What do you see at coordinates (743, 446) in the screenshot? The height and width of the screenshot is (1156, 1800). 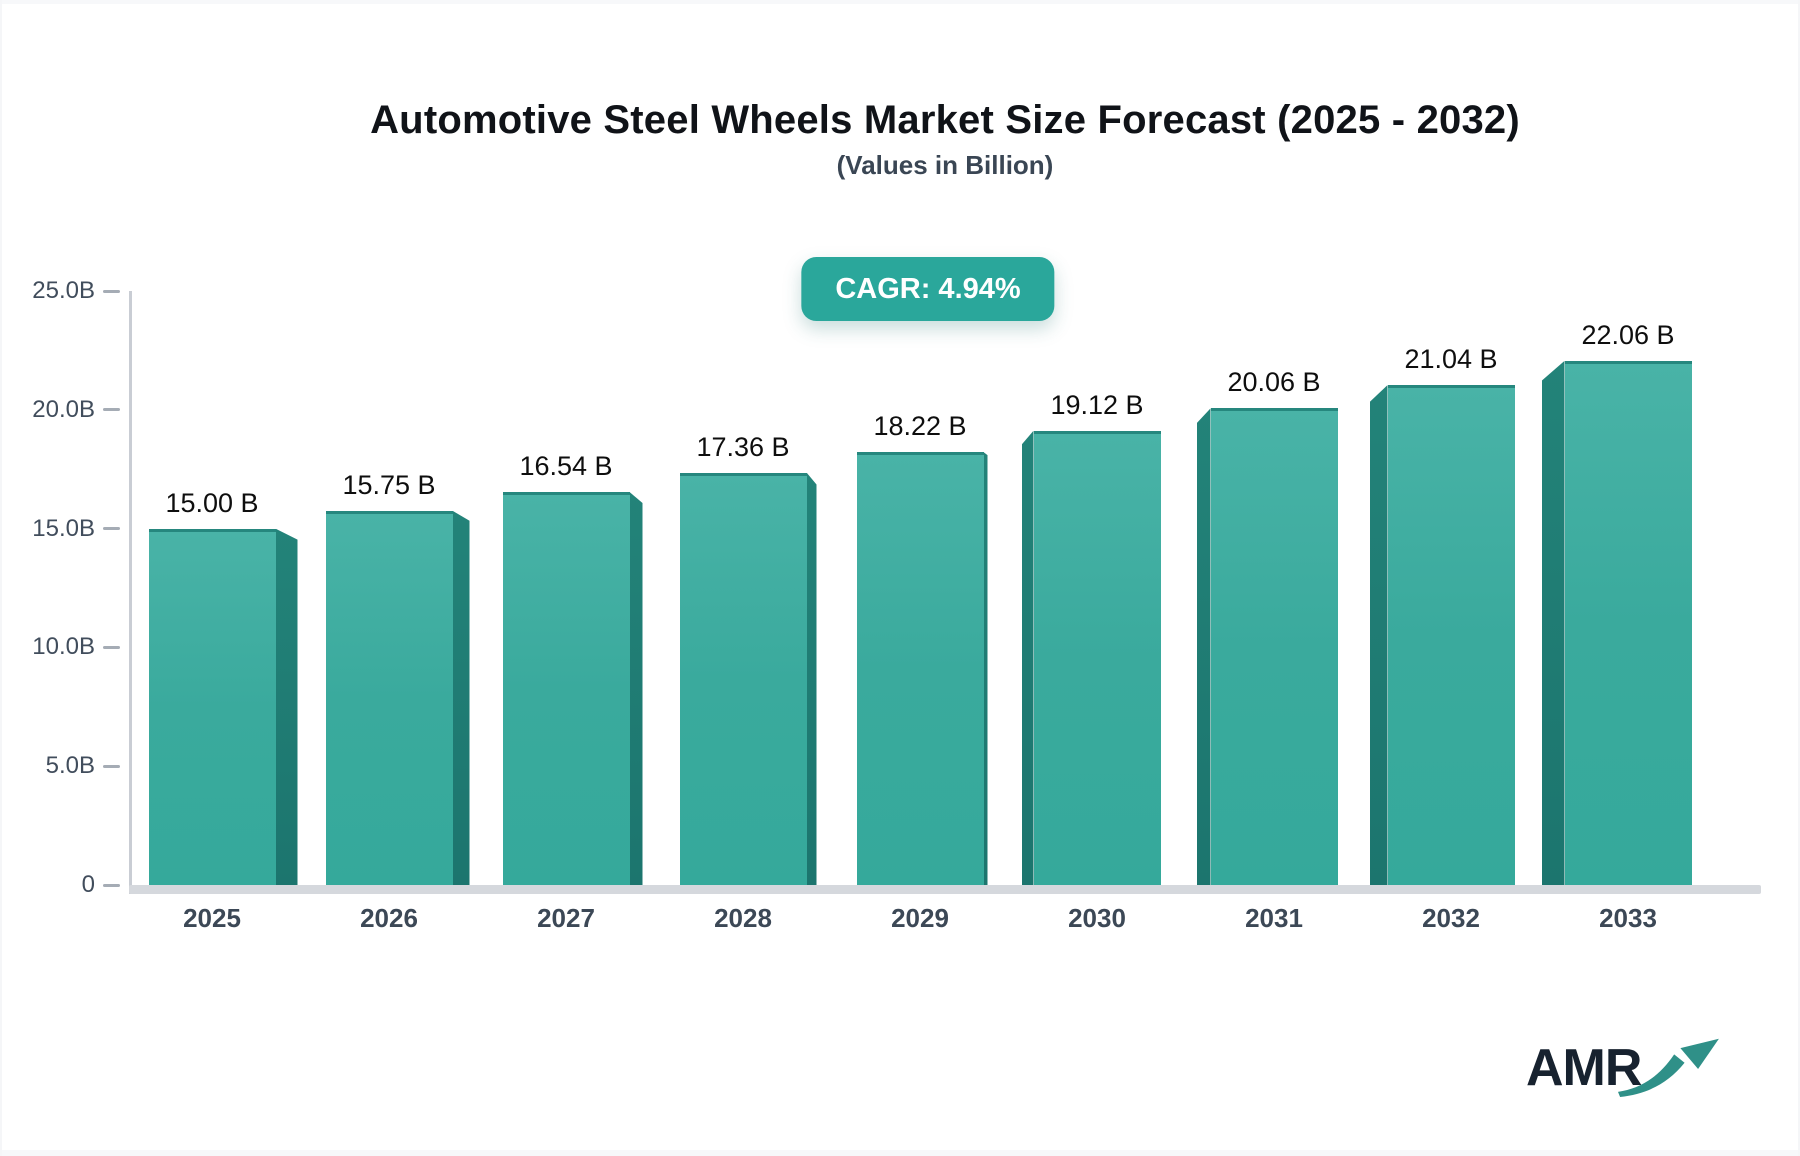 I see `bar-value-label: 17.36 B` at bounding box center [743, 446].